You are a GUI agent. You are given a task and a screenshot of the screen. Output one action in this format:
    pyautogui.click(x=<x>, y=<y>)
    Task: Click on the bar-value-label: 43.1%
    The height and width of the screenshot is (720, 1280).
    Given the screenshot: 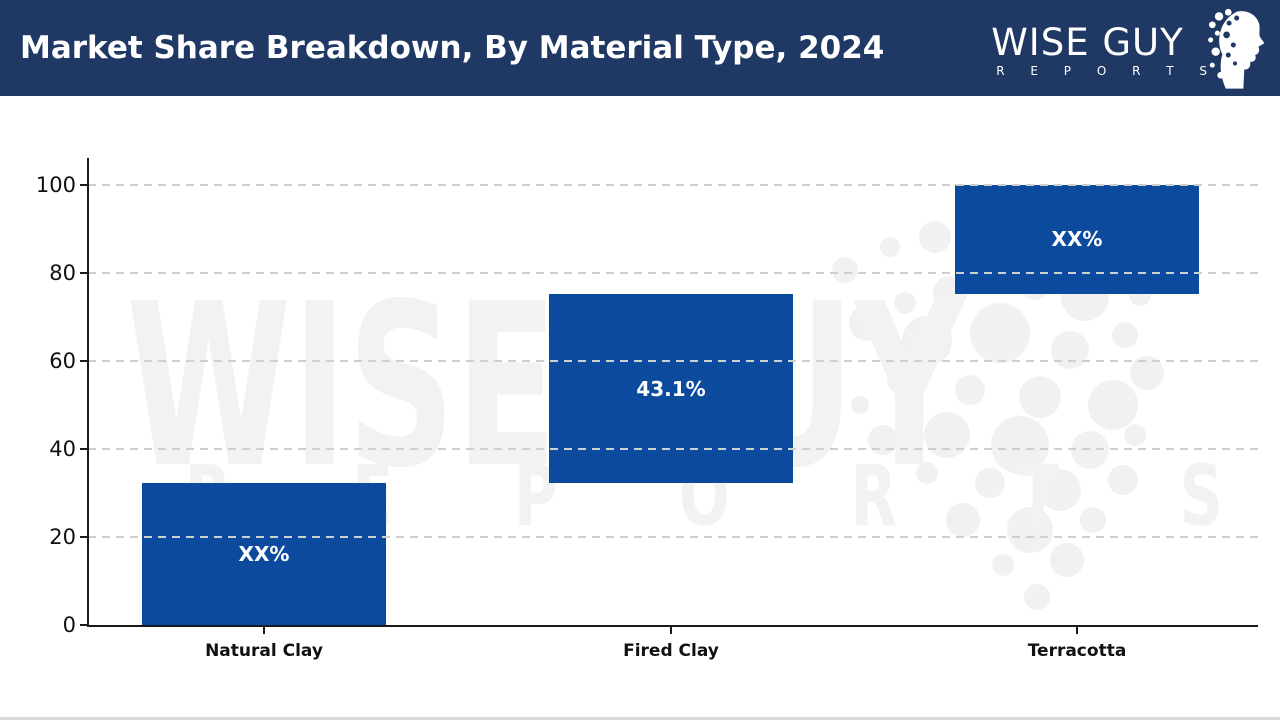 What is the action you would take?
    pyautogui.click(x=671, y=388)
    